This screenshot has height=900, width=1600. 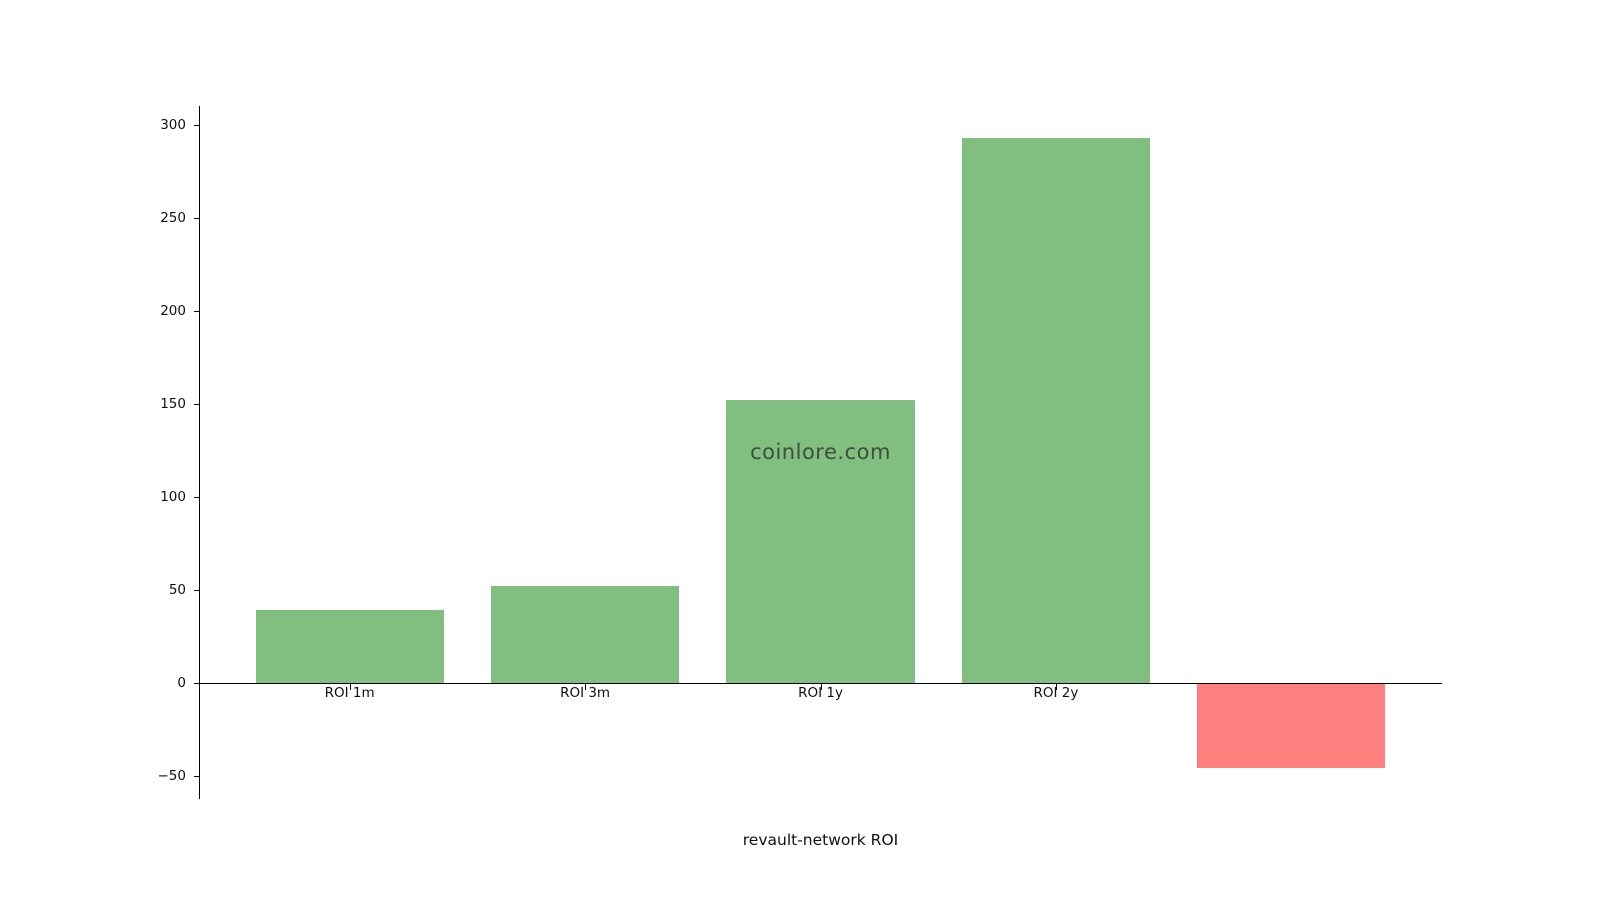 I want to click on bar-roi-1y, so click(x=820, y=541).